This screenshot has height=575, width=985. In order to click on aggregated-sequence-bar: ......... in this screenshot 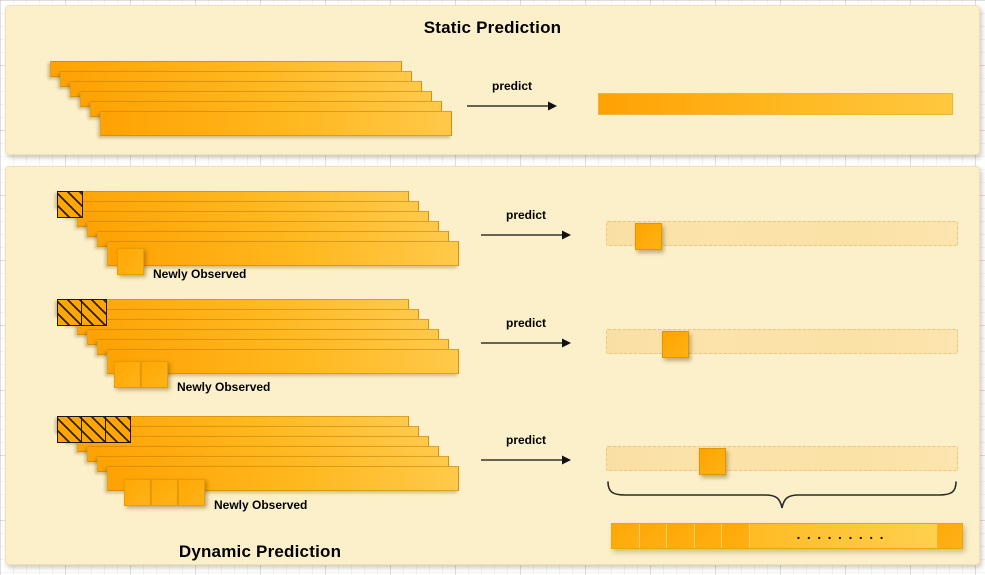, I will do `click(787, 536)`.